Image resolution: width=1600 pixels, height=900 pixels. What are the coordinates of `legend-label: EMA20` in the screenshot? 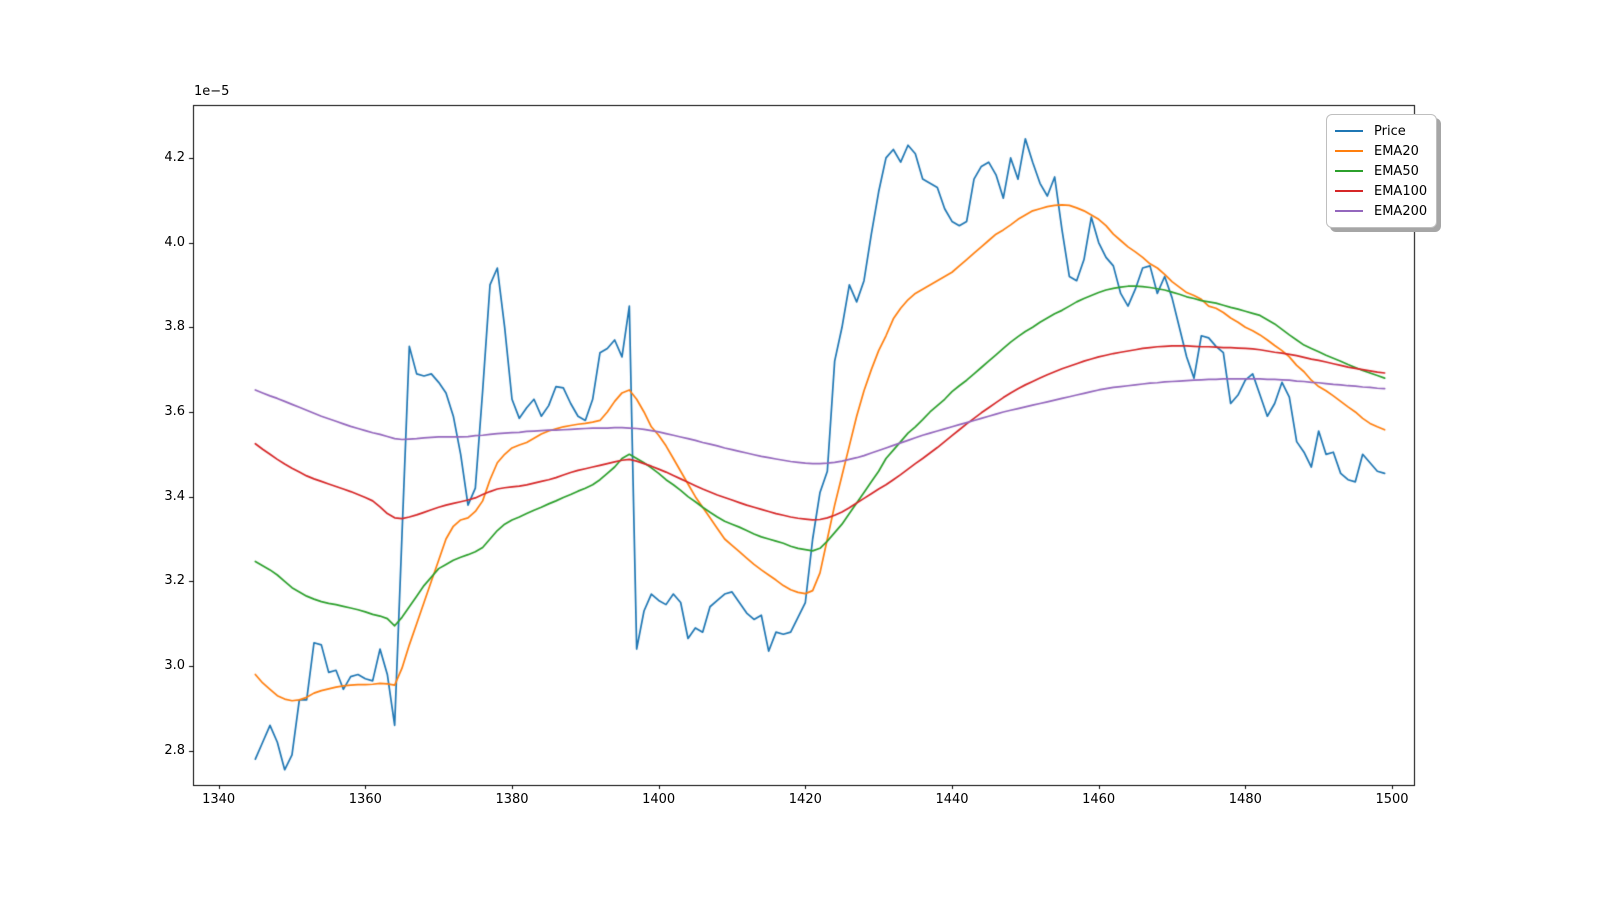 It's located at (1396, 151).